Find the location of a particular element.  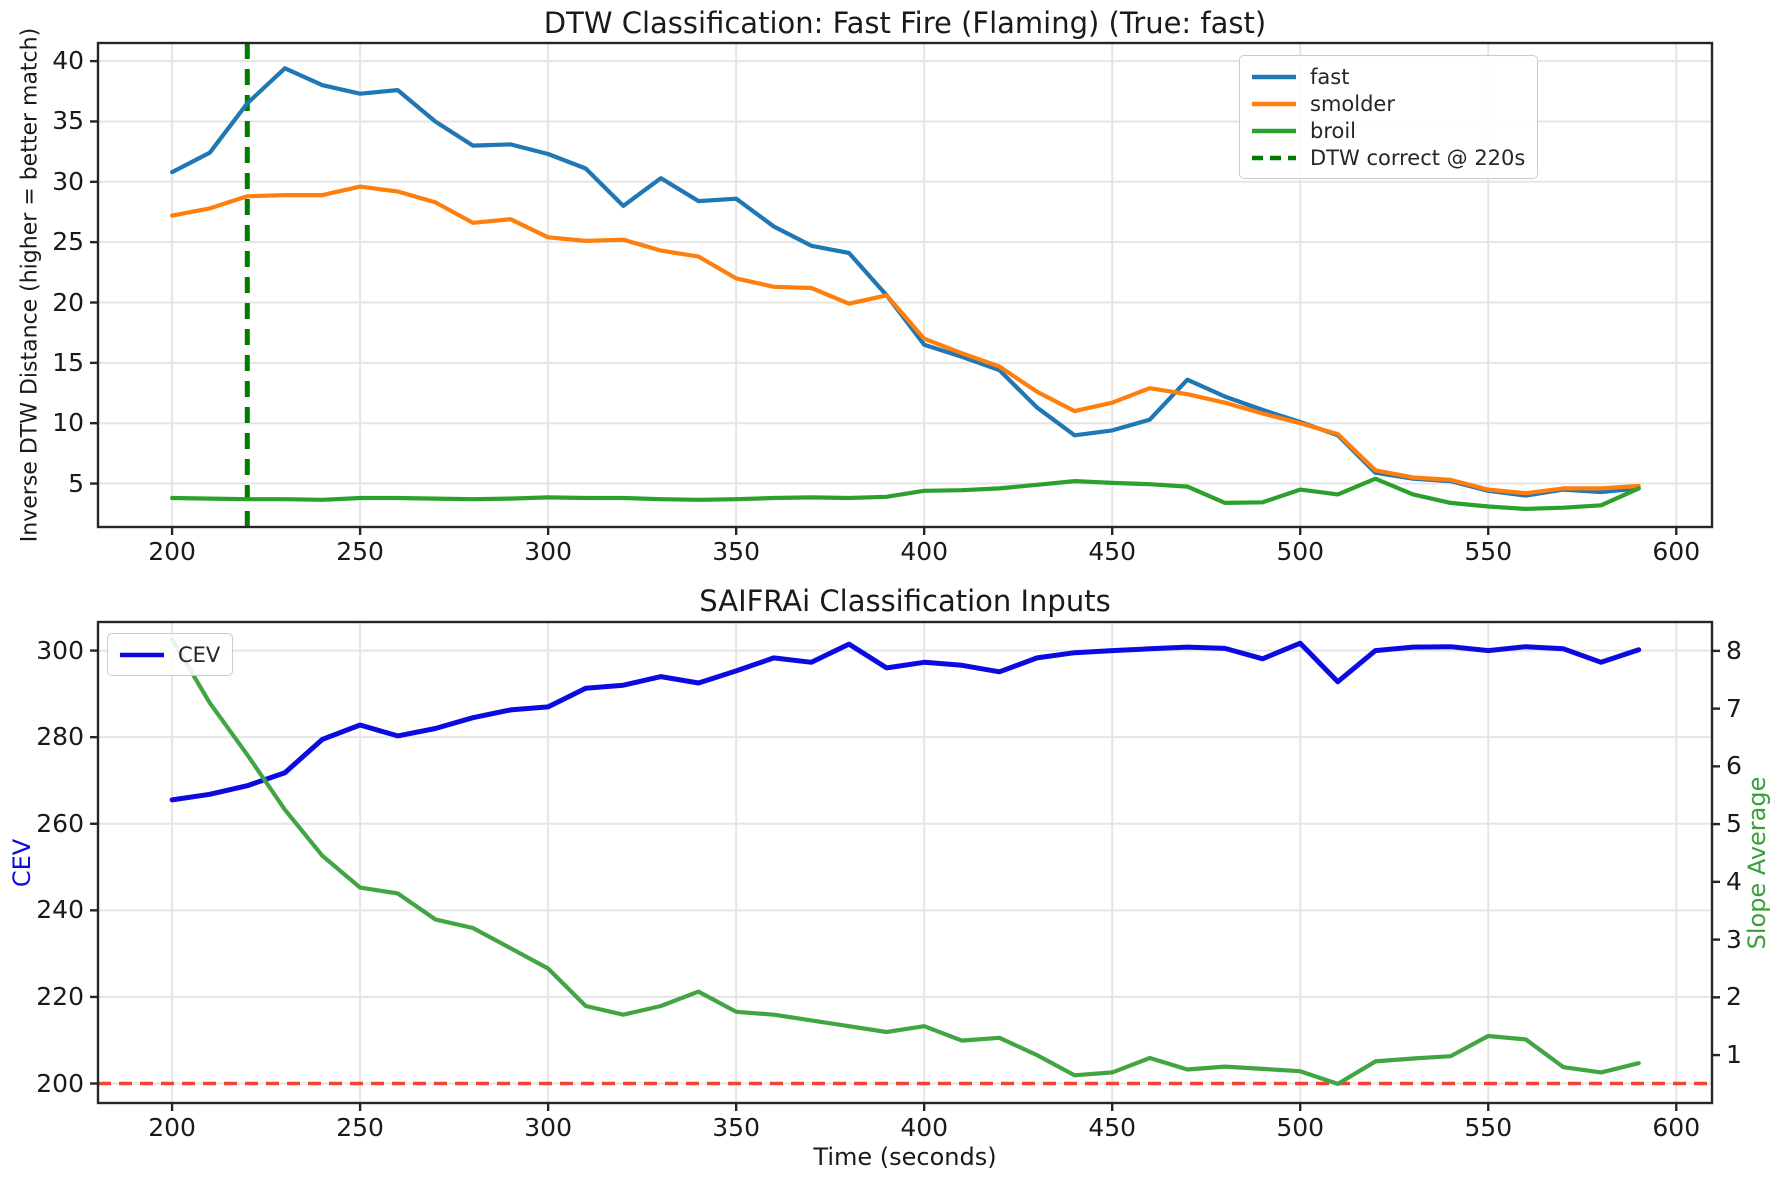

inputs-x-tick-label: 600 is located at coordinates (1676, 1127).